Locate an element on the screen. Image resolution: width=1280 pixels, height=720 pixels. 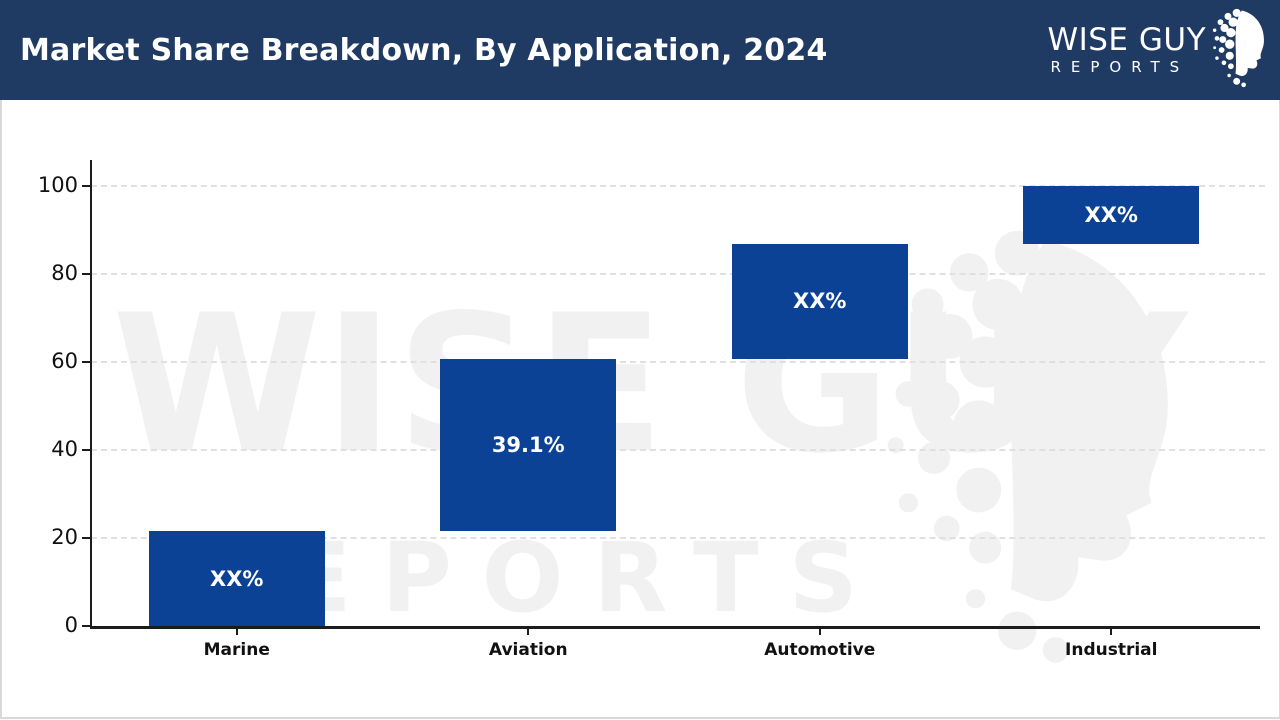
logo-subtext: REPORTS is located at coordinates (1120, 67).